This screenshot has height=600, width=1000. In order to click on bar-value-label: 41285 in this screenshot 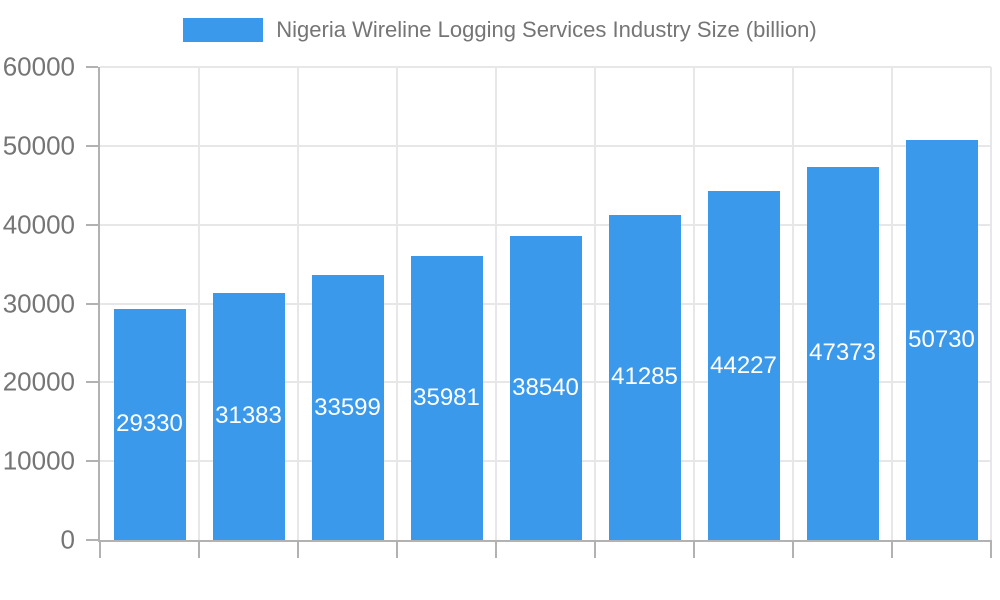, I will do `click(644, 377)`.